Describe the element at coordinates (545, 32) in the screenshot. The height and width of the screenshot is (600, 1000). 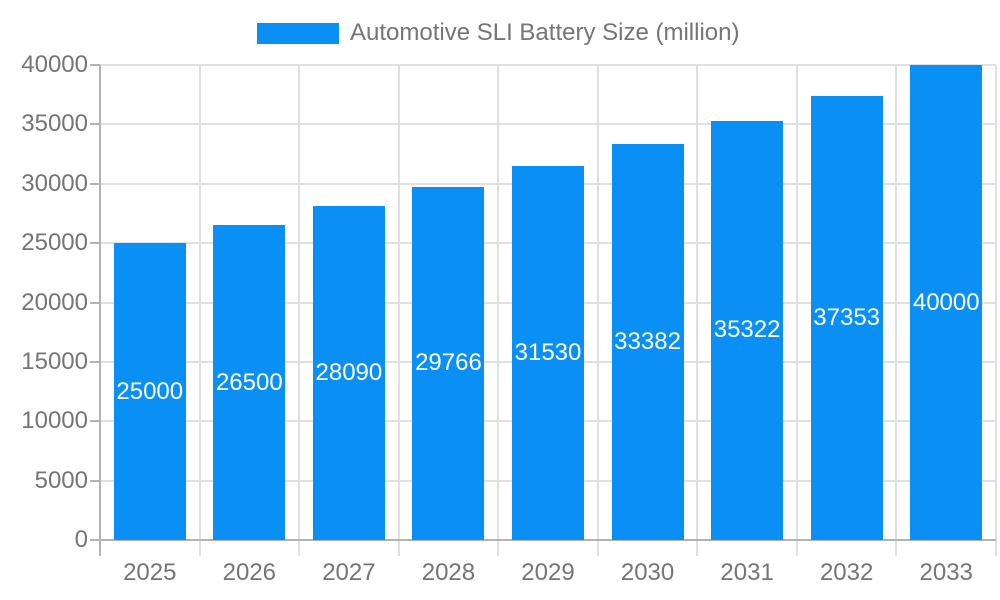
I see `legend-label: Automotive SLI Battery Size (million)` at that location.